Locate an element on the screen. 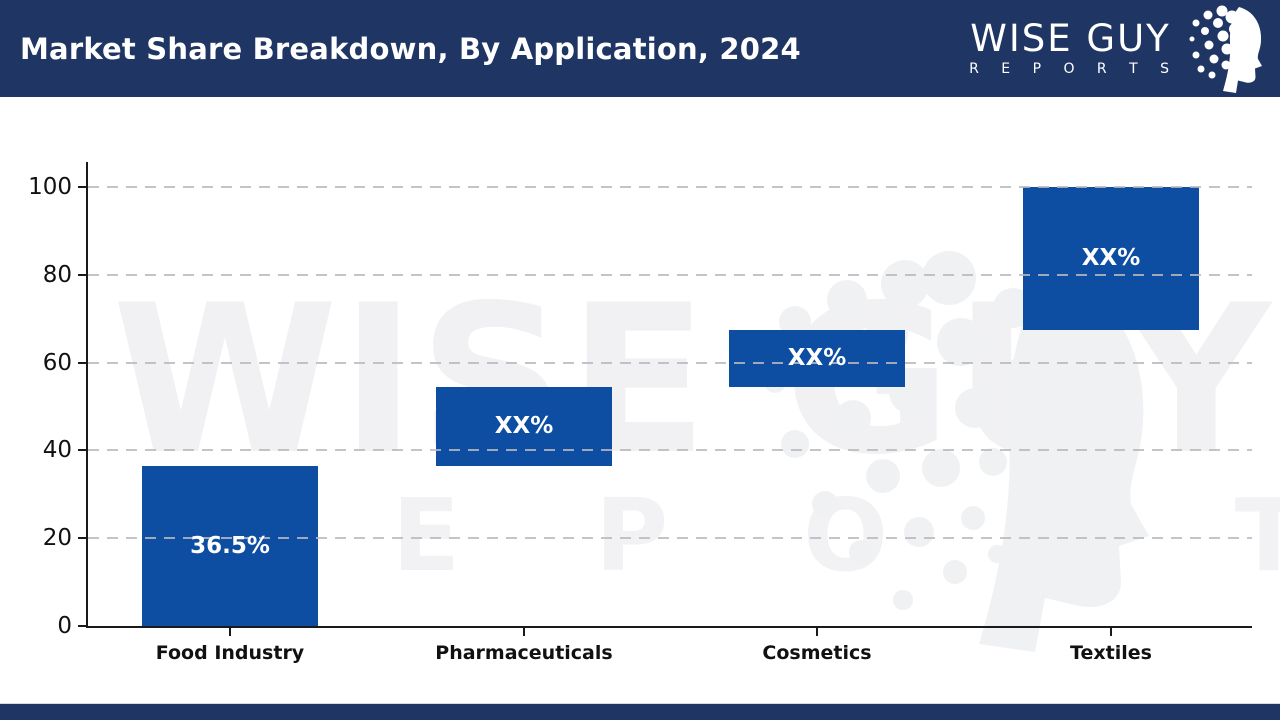 The height and width of the screenshot is (720, 1280). y-axis is located at coordinates (87, 395).